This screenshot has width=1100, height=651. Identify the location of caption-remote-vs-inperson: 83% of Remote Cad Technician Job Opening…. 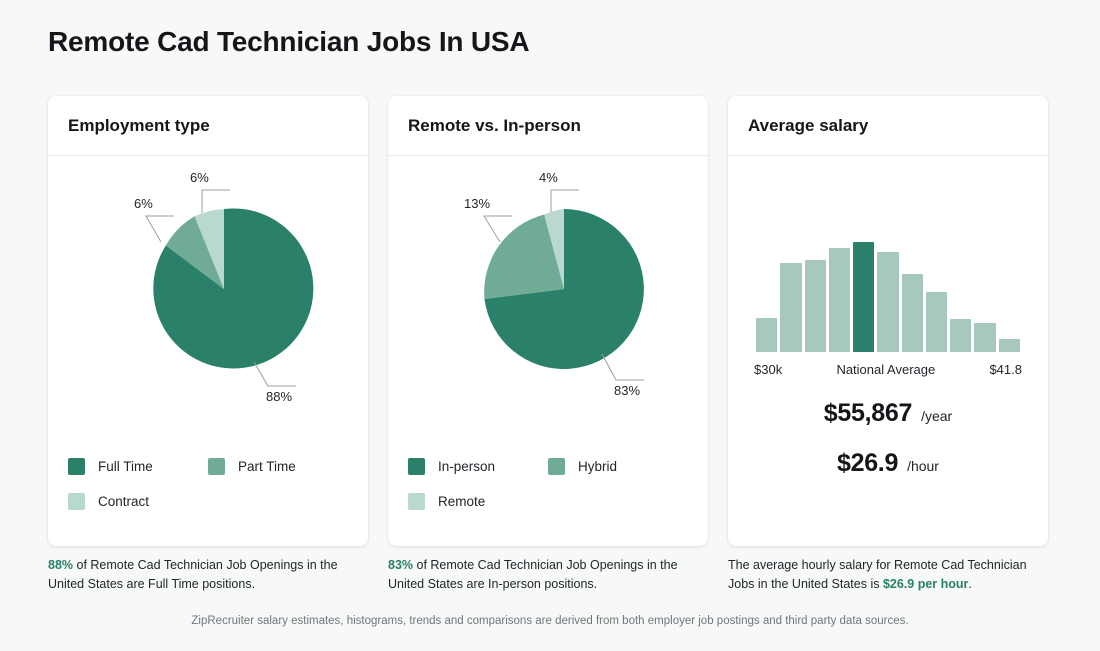
(548, 575).